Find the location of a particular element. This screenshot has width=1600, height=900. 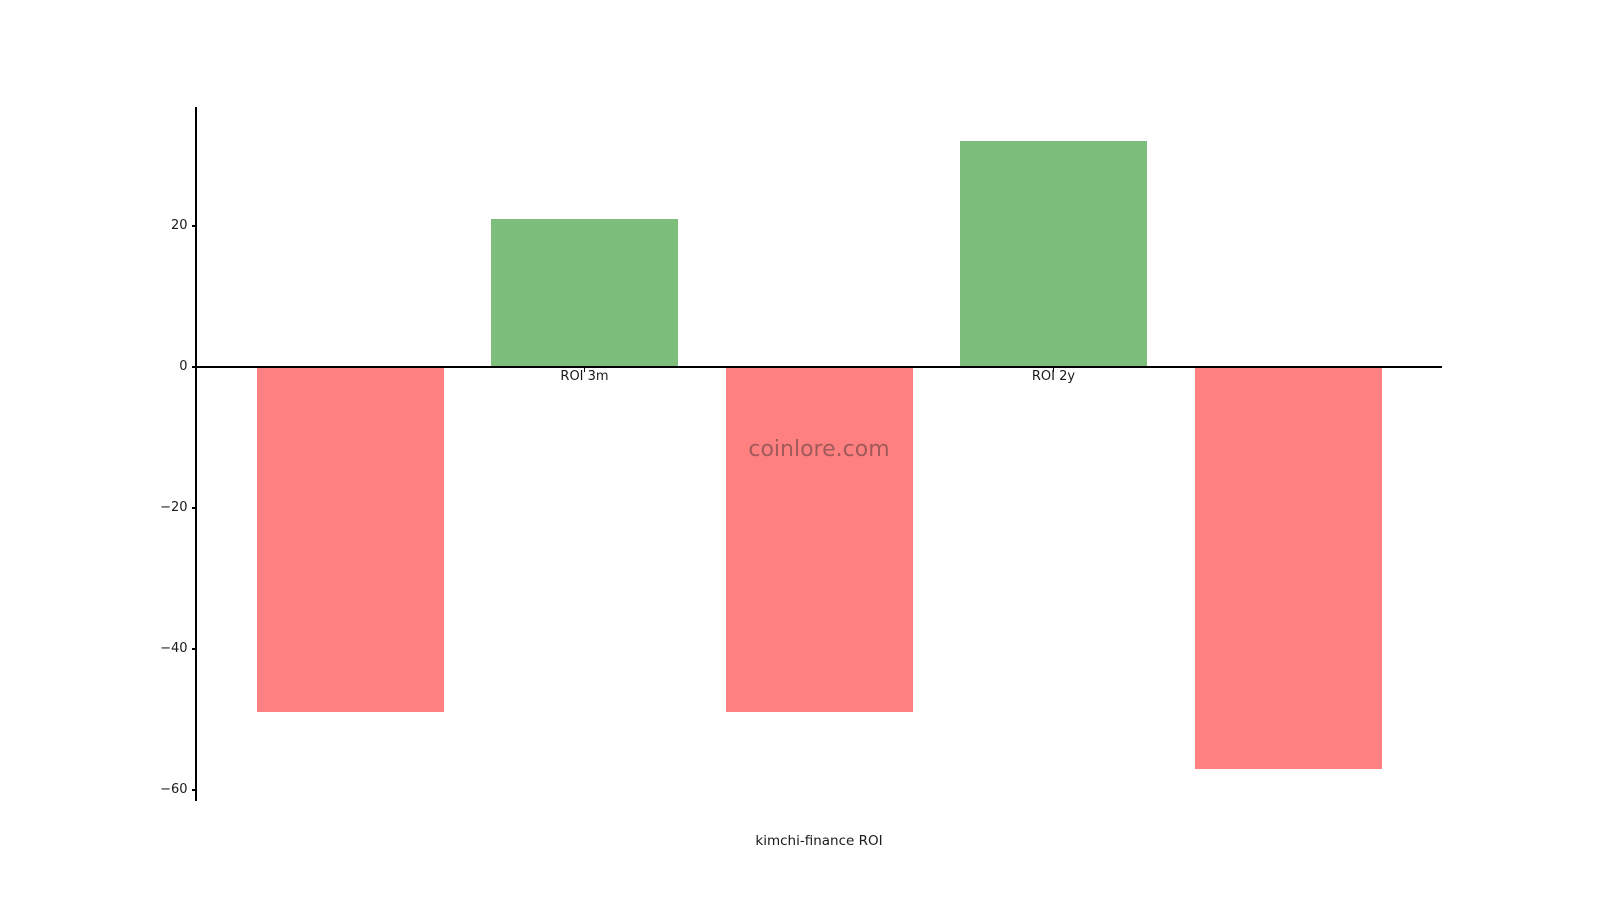

y-tick-label: 0 is located at coordinates (183, 366).